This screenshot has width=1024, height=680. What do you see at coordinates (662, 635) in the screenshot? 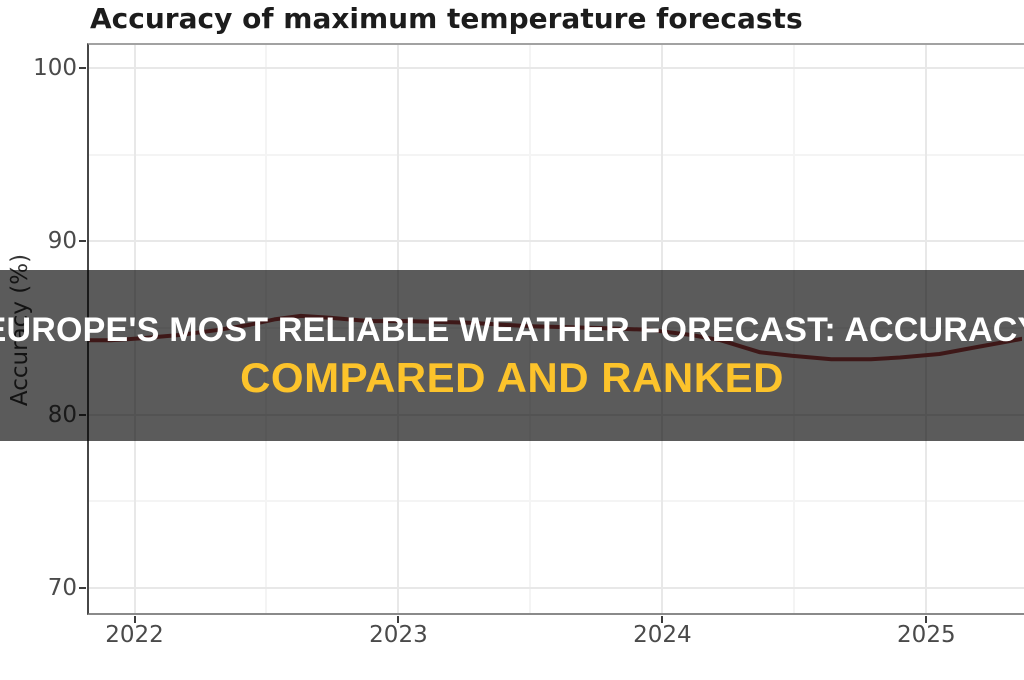
I see `x-tick-label: 2024` at bounding box center [662, 635].